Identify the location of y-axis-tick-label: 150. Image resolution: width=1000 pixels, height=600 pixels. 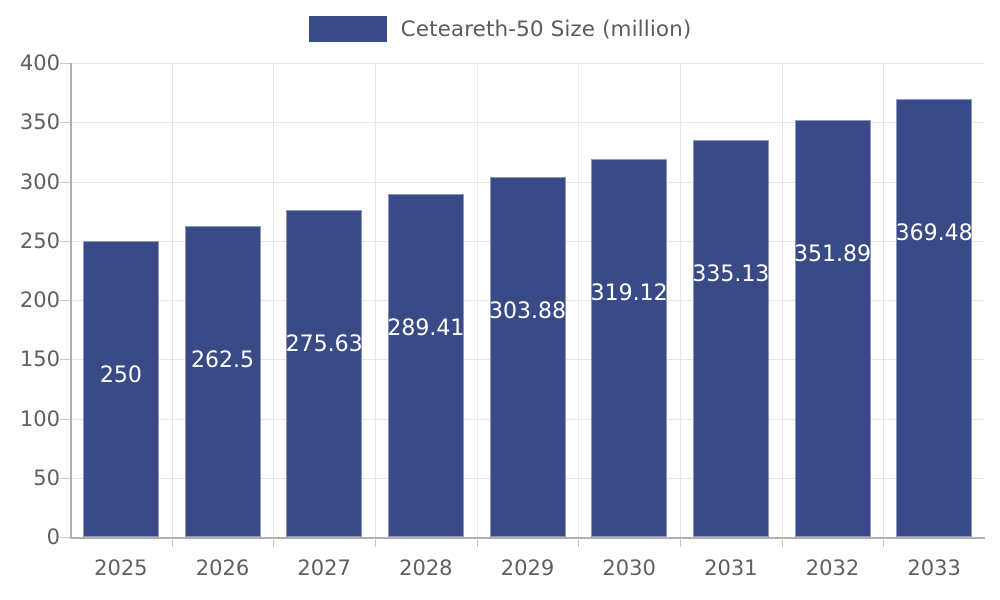
(39, 359).